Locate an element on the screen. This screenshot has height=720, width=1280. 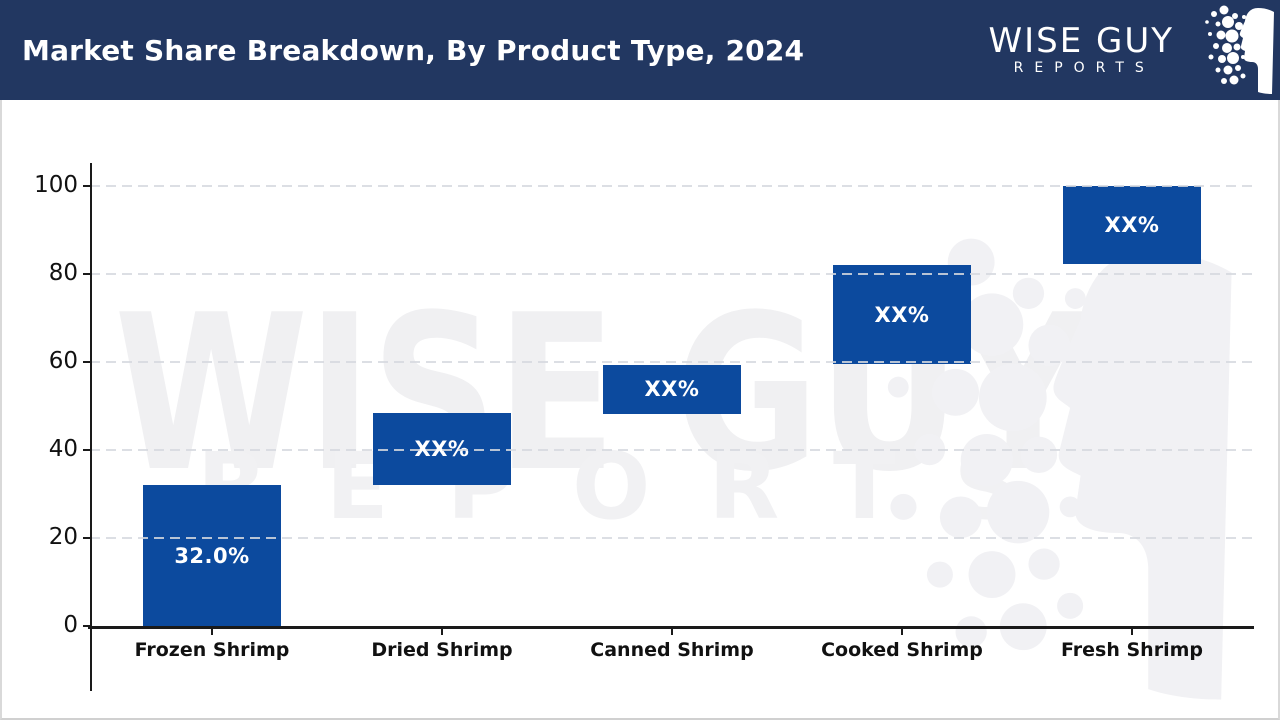
dotted-head-logo-icon is located at coordinates (1228, 50).